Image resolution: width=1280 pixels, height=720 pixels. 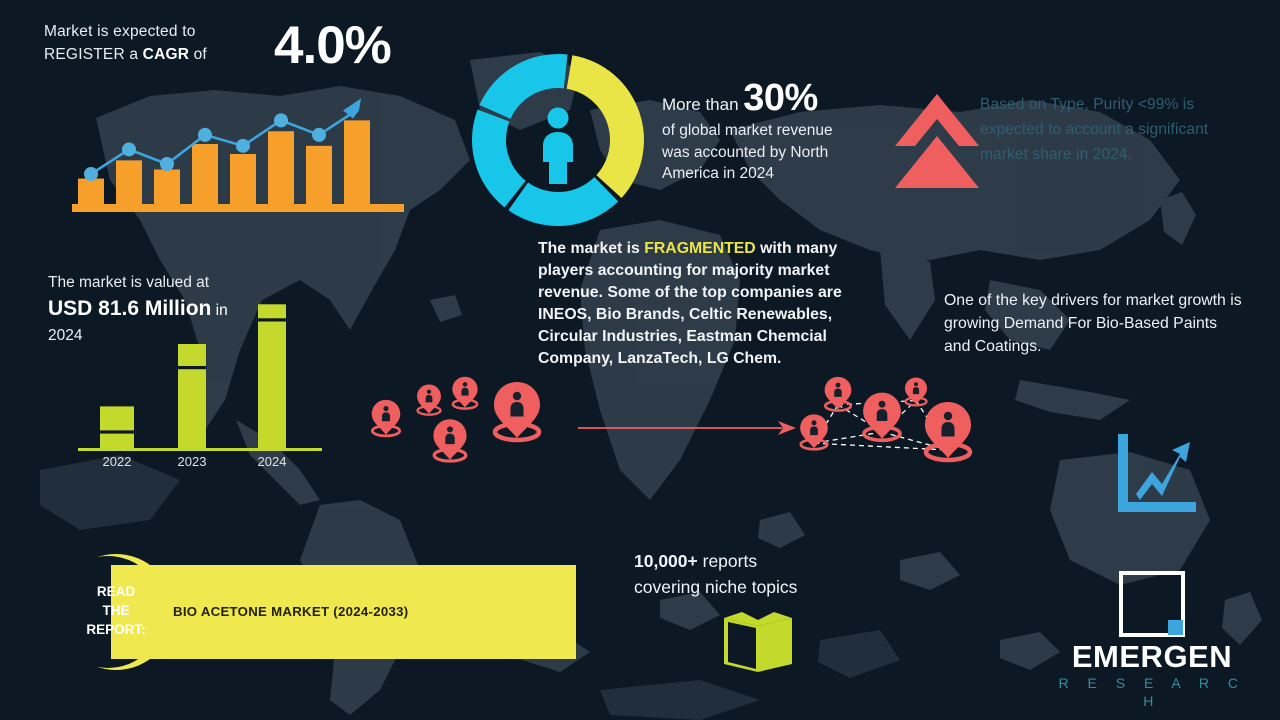 What do you see at coordinates (1152, 692) in the screenshot?
I see `logo-subtitle: R E S E A R C H` at bounding box center [1152, 692].